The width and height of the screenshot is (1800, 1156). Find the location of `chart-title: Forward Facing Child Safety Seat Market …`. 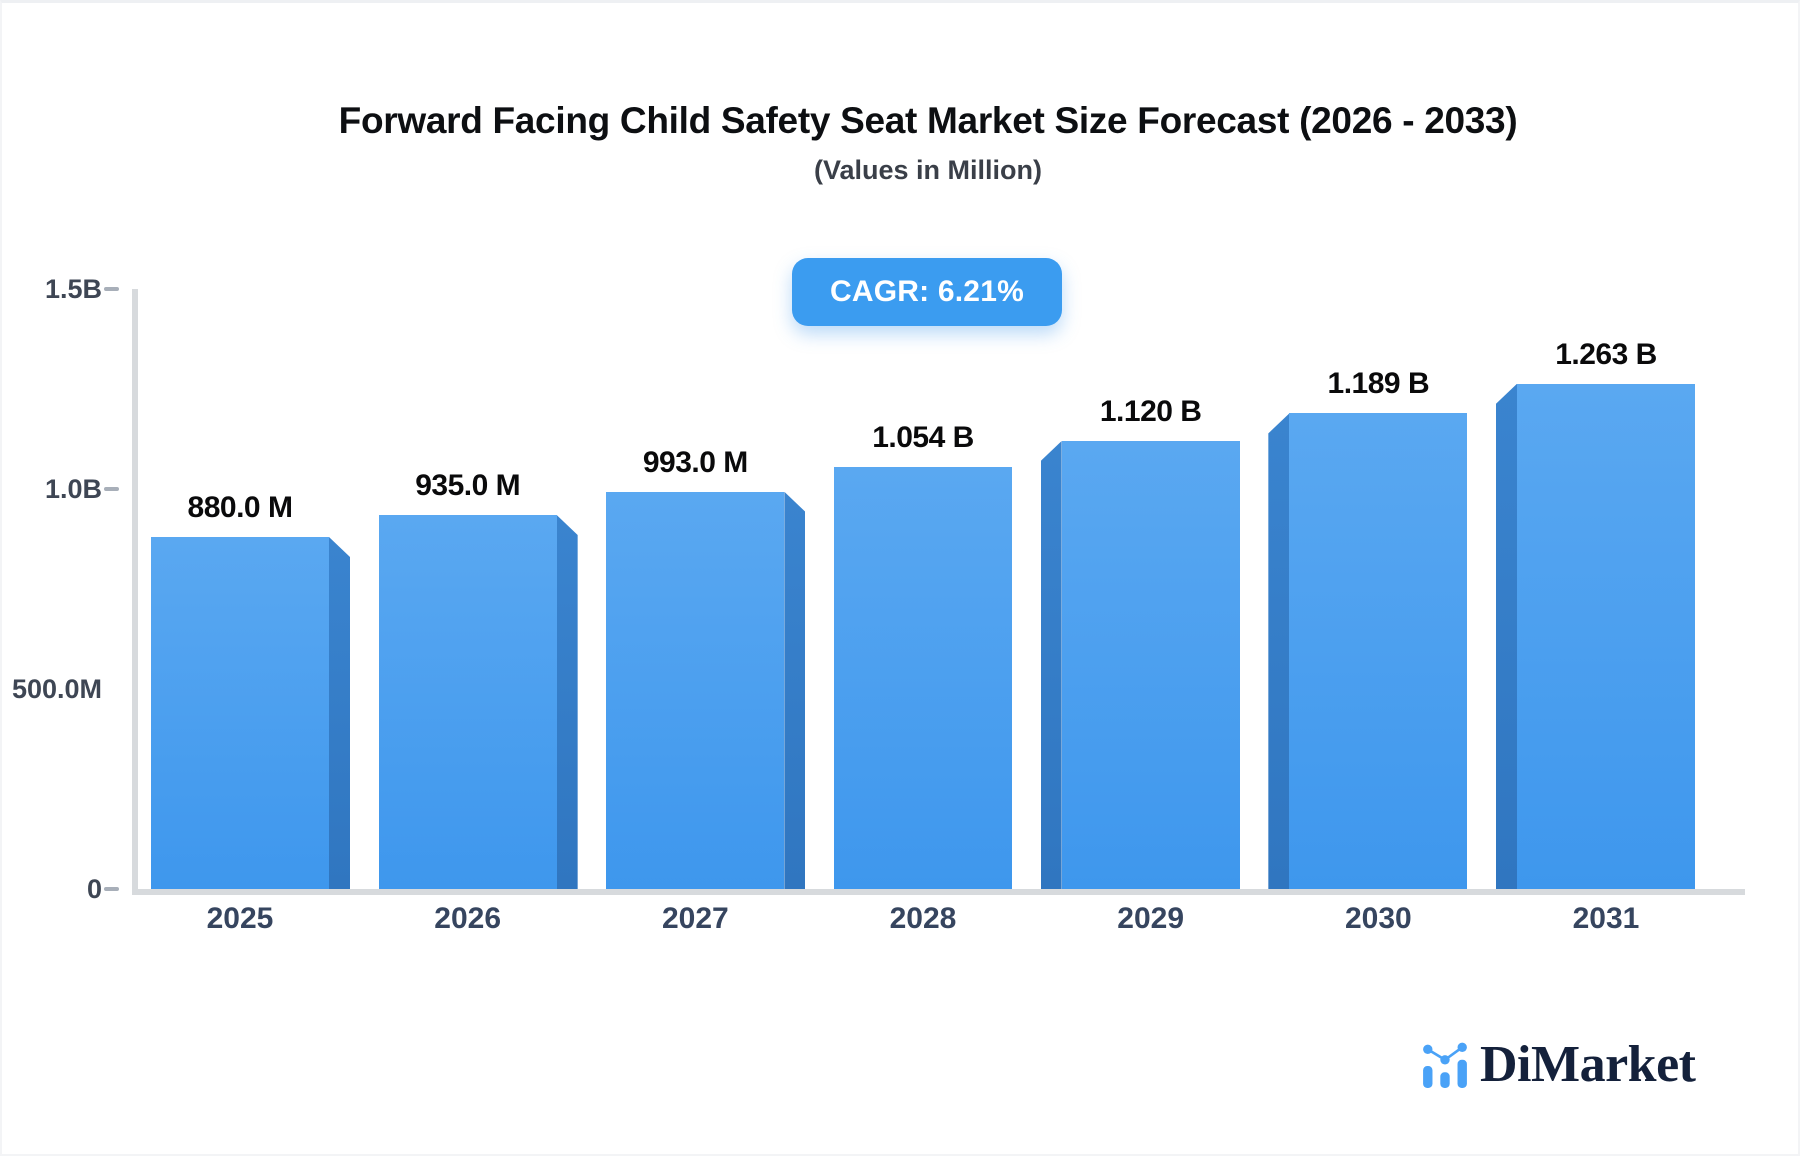

chart-title: Forward Facing Child Safety Seat Market … is located at coordinates (928, 120).